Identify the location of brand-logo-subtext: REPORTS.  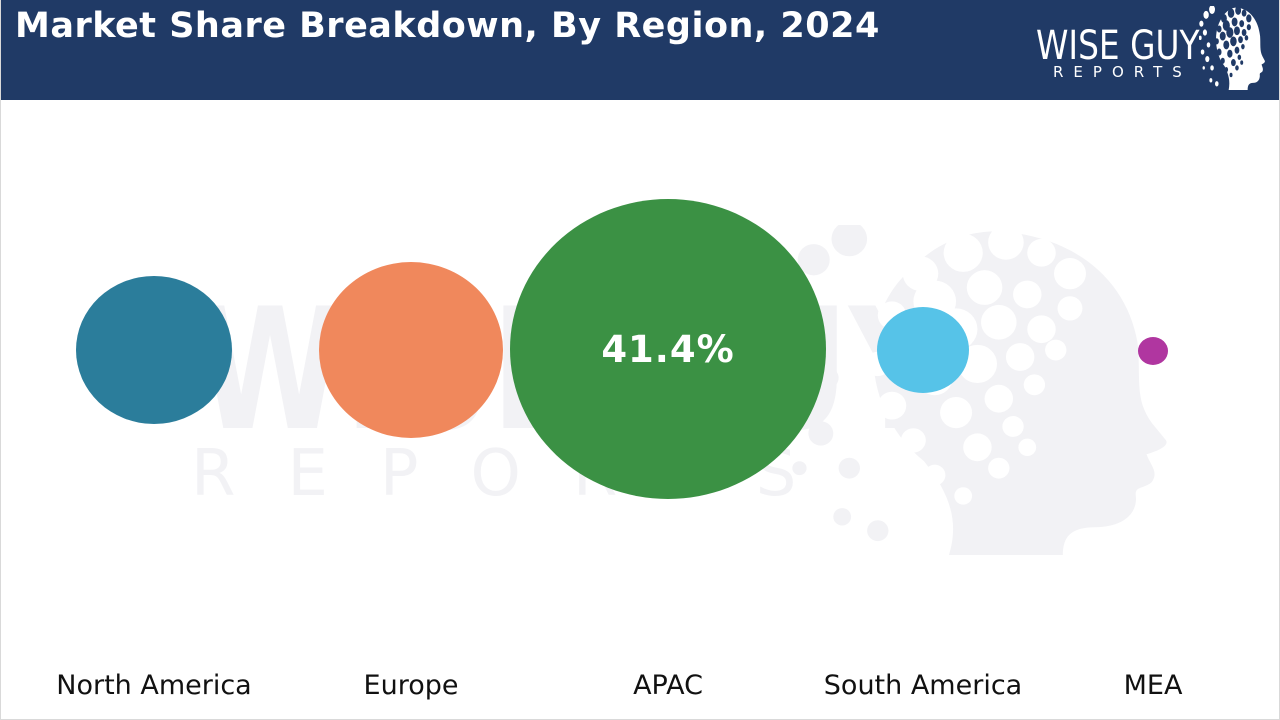
(1122, 72).